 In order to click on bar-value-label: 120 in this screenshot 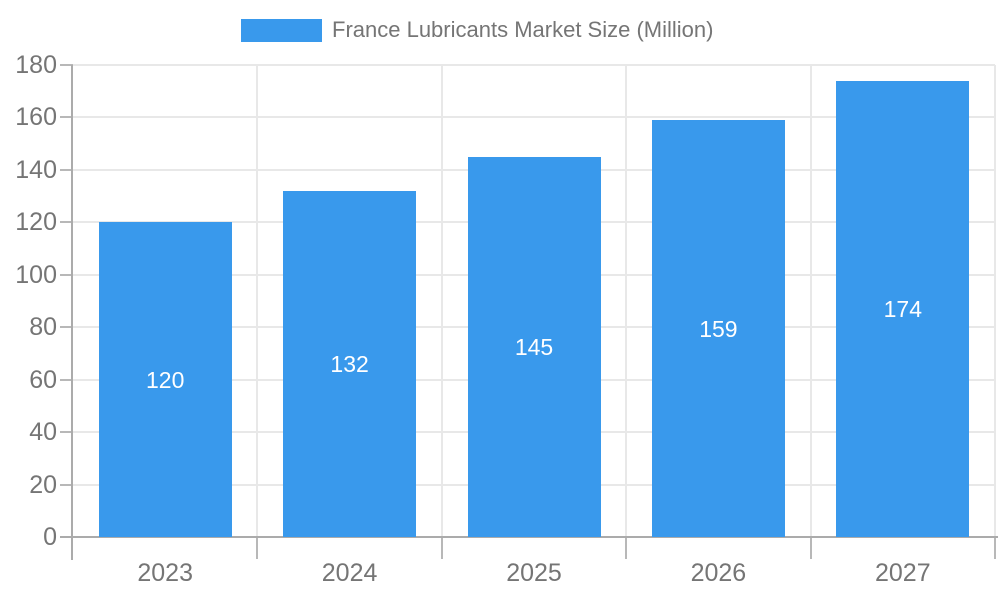, I will do `click(165, 379)`.